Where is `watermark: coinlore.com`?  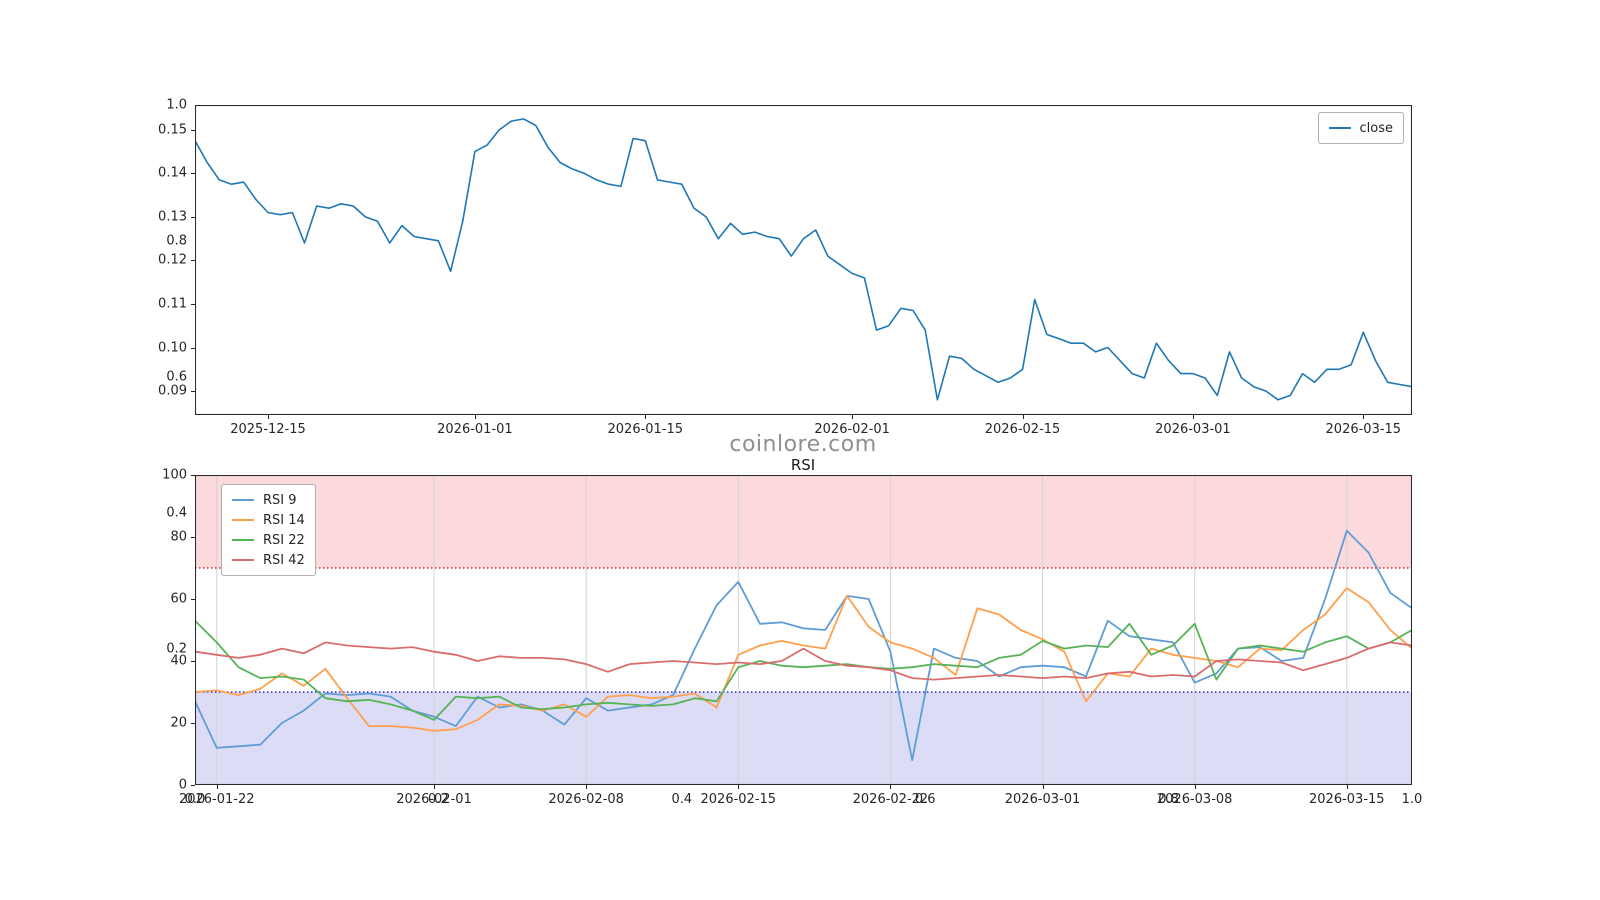
watermark: coinlore.com is located at coordinates (803, 444).